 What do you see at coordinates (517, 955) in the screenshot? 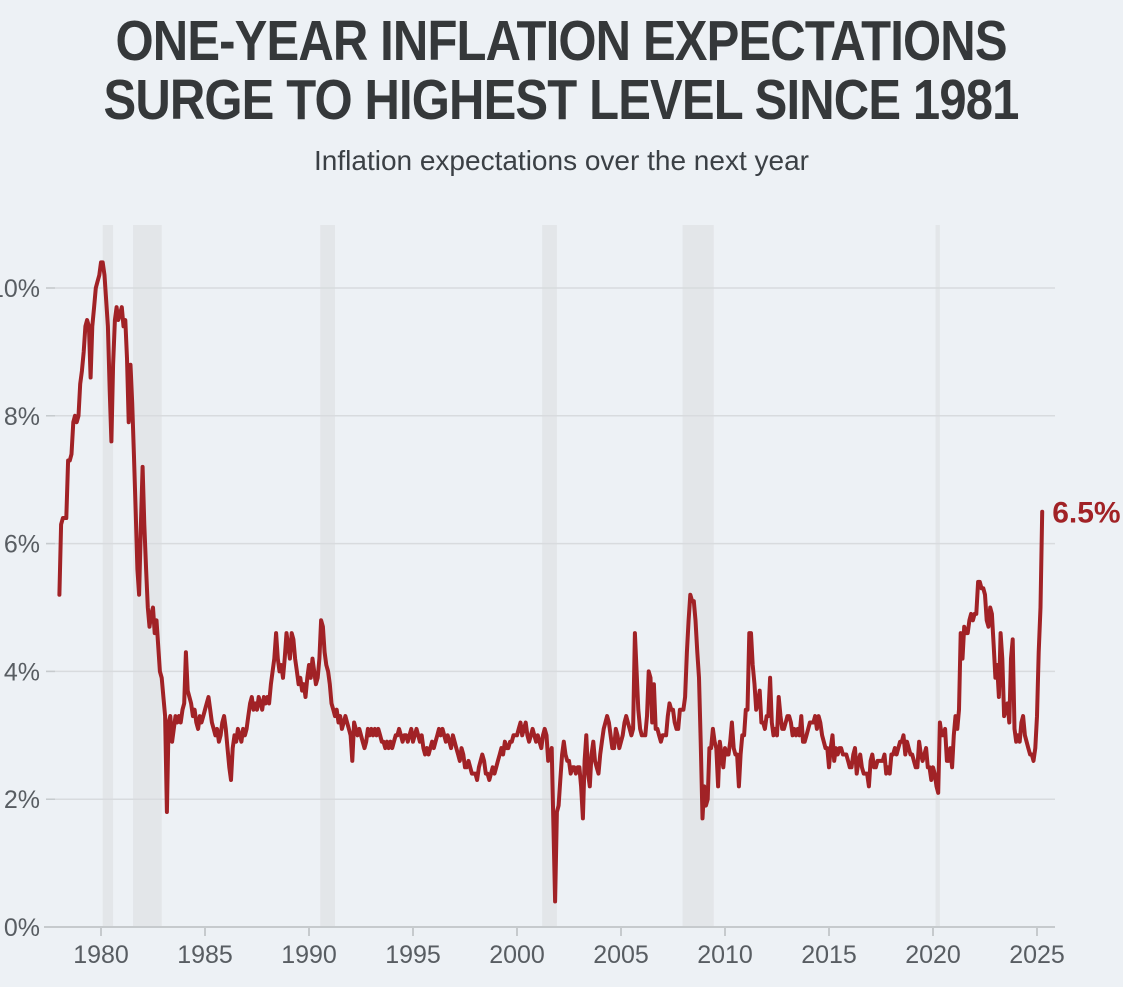
I see `x-tick-label-2000: 2000` at bounding box center [517, 955].